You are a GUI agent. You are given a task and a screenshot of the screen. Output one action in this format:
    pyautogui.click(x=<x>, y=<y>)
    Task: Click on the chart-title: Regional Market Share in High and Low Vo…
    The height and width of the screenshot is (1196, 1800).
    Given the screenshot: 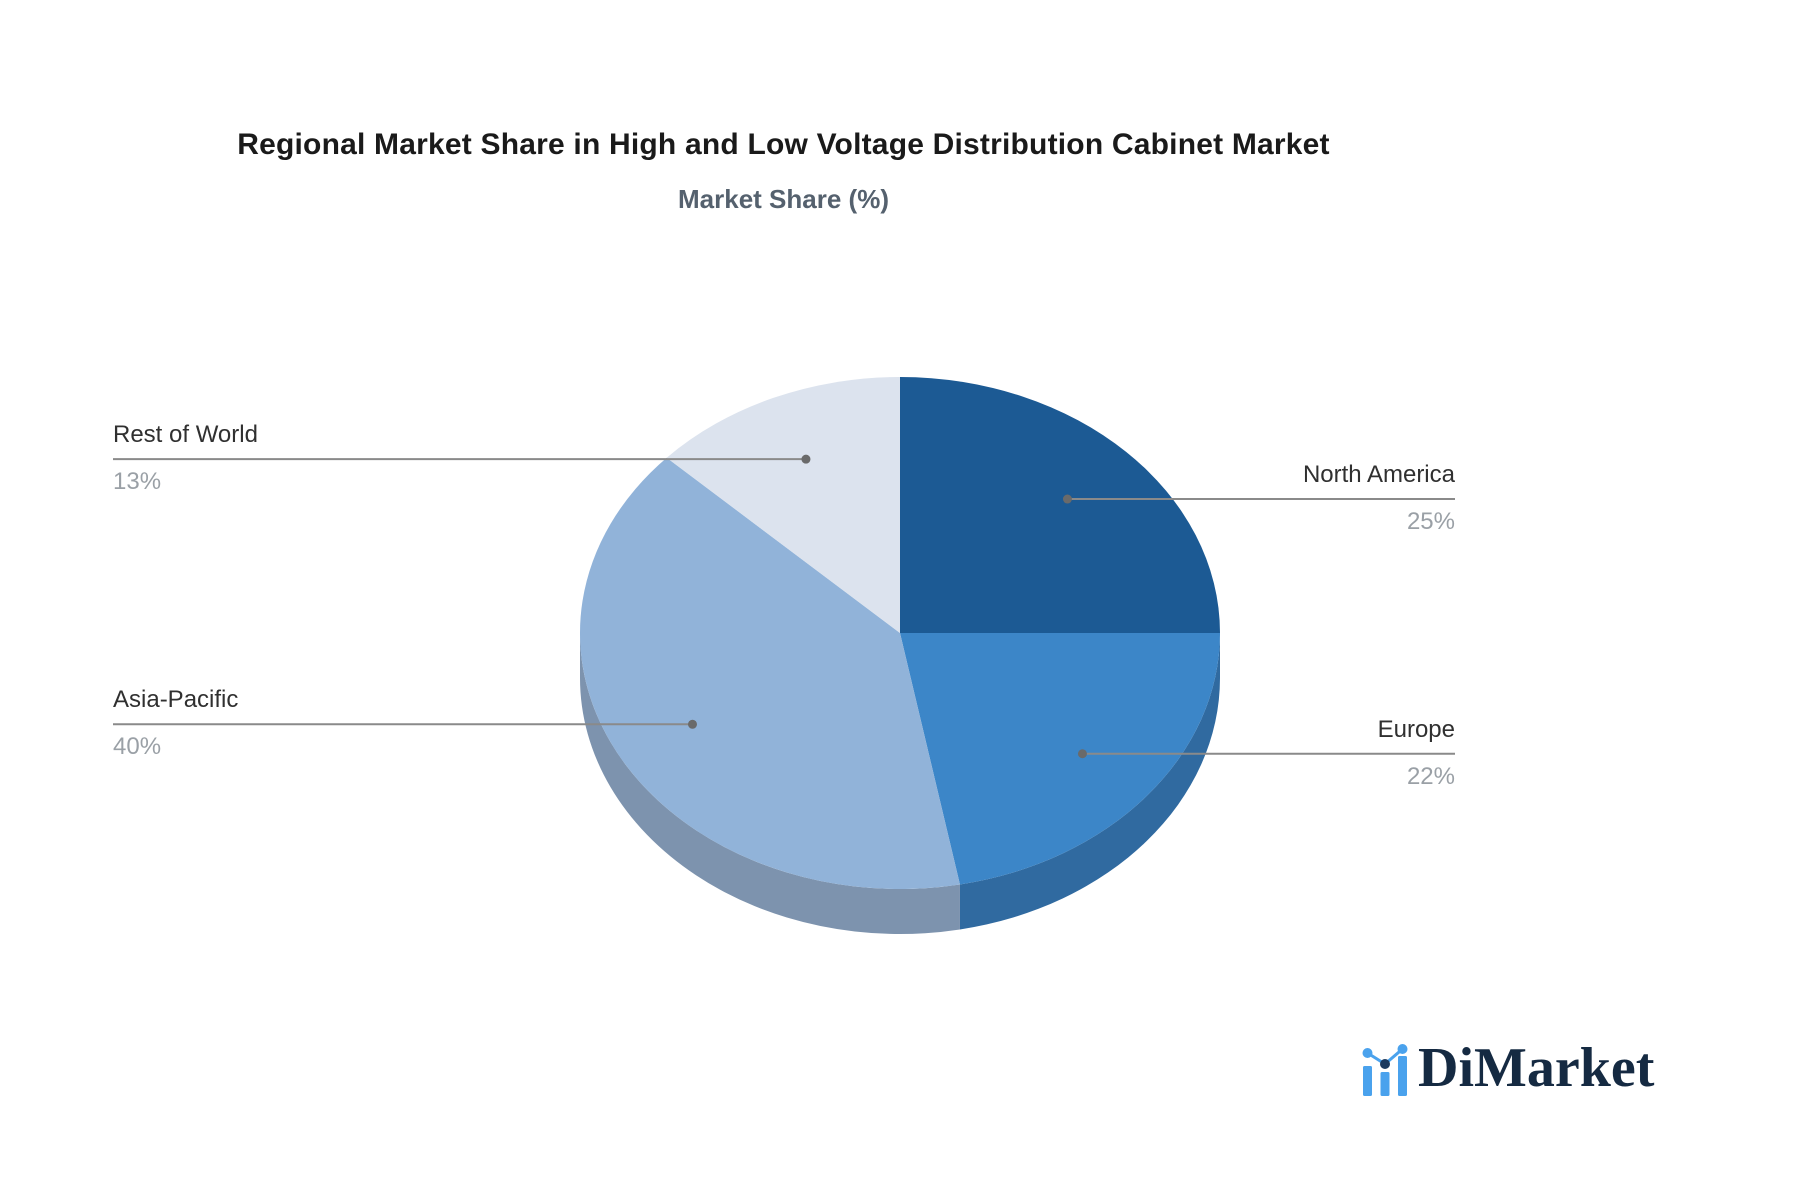 What is the action you would take?
    pyautogui.click(x=783, y=144)
    